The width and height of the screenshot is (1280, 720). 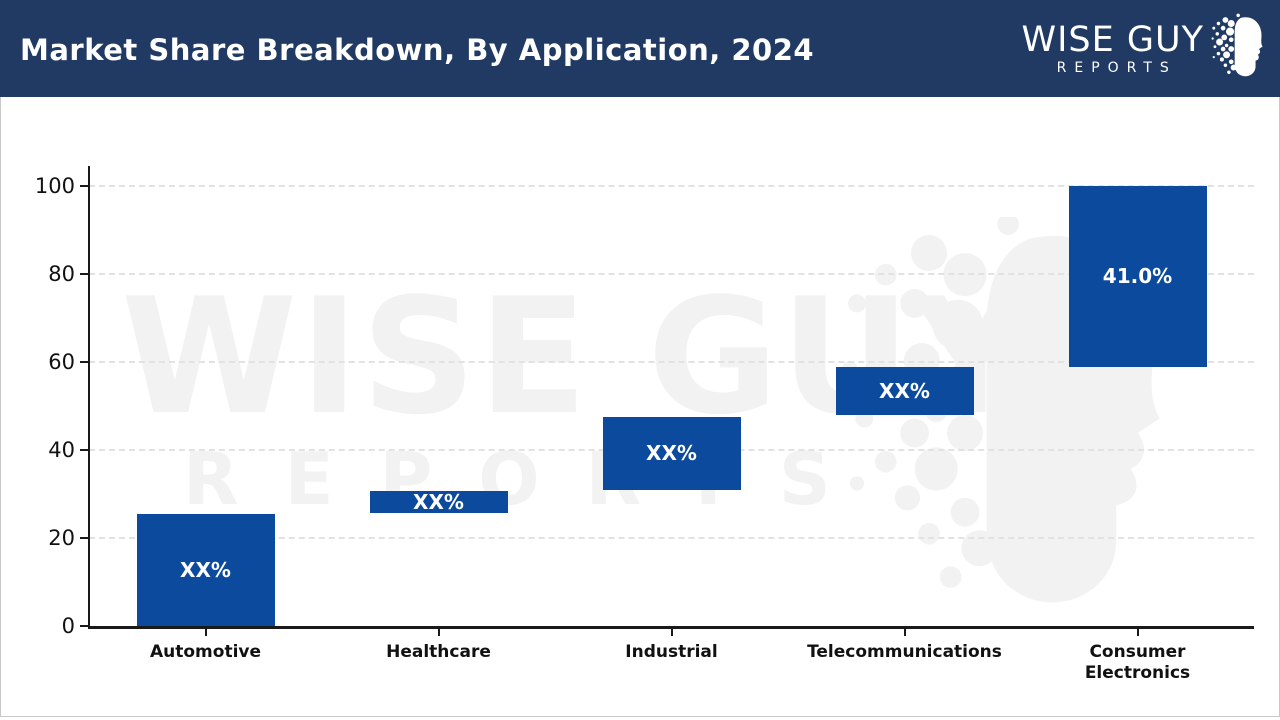 I want to click on y-tick-label: 20, so click(x=61, y=538).